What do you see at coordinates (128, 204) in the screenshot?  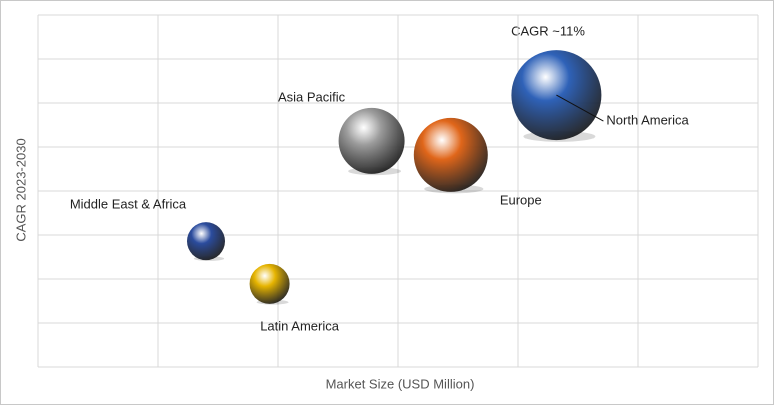 I see `bubble-label: Middle East & Africa` at bounding box center [128, 204].